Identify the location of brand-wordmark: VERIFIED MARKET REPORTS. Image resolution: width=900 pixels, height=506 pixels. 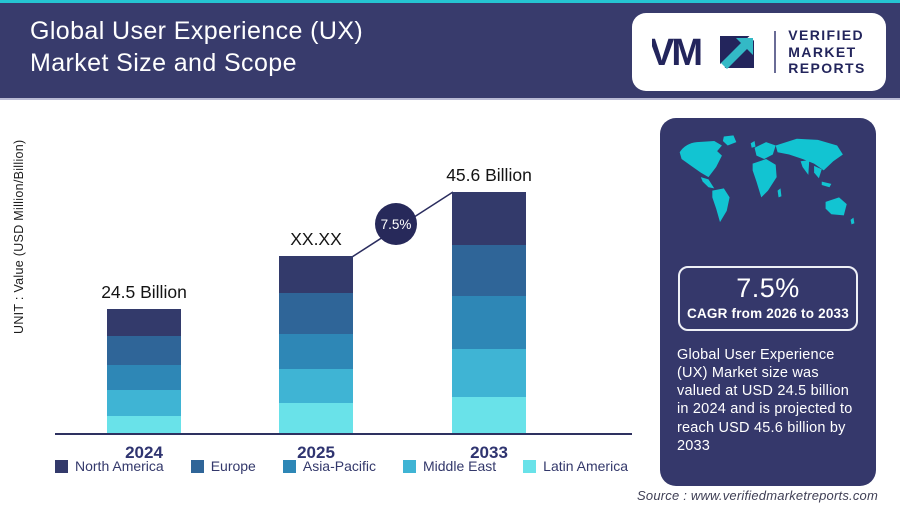
(826, 52).